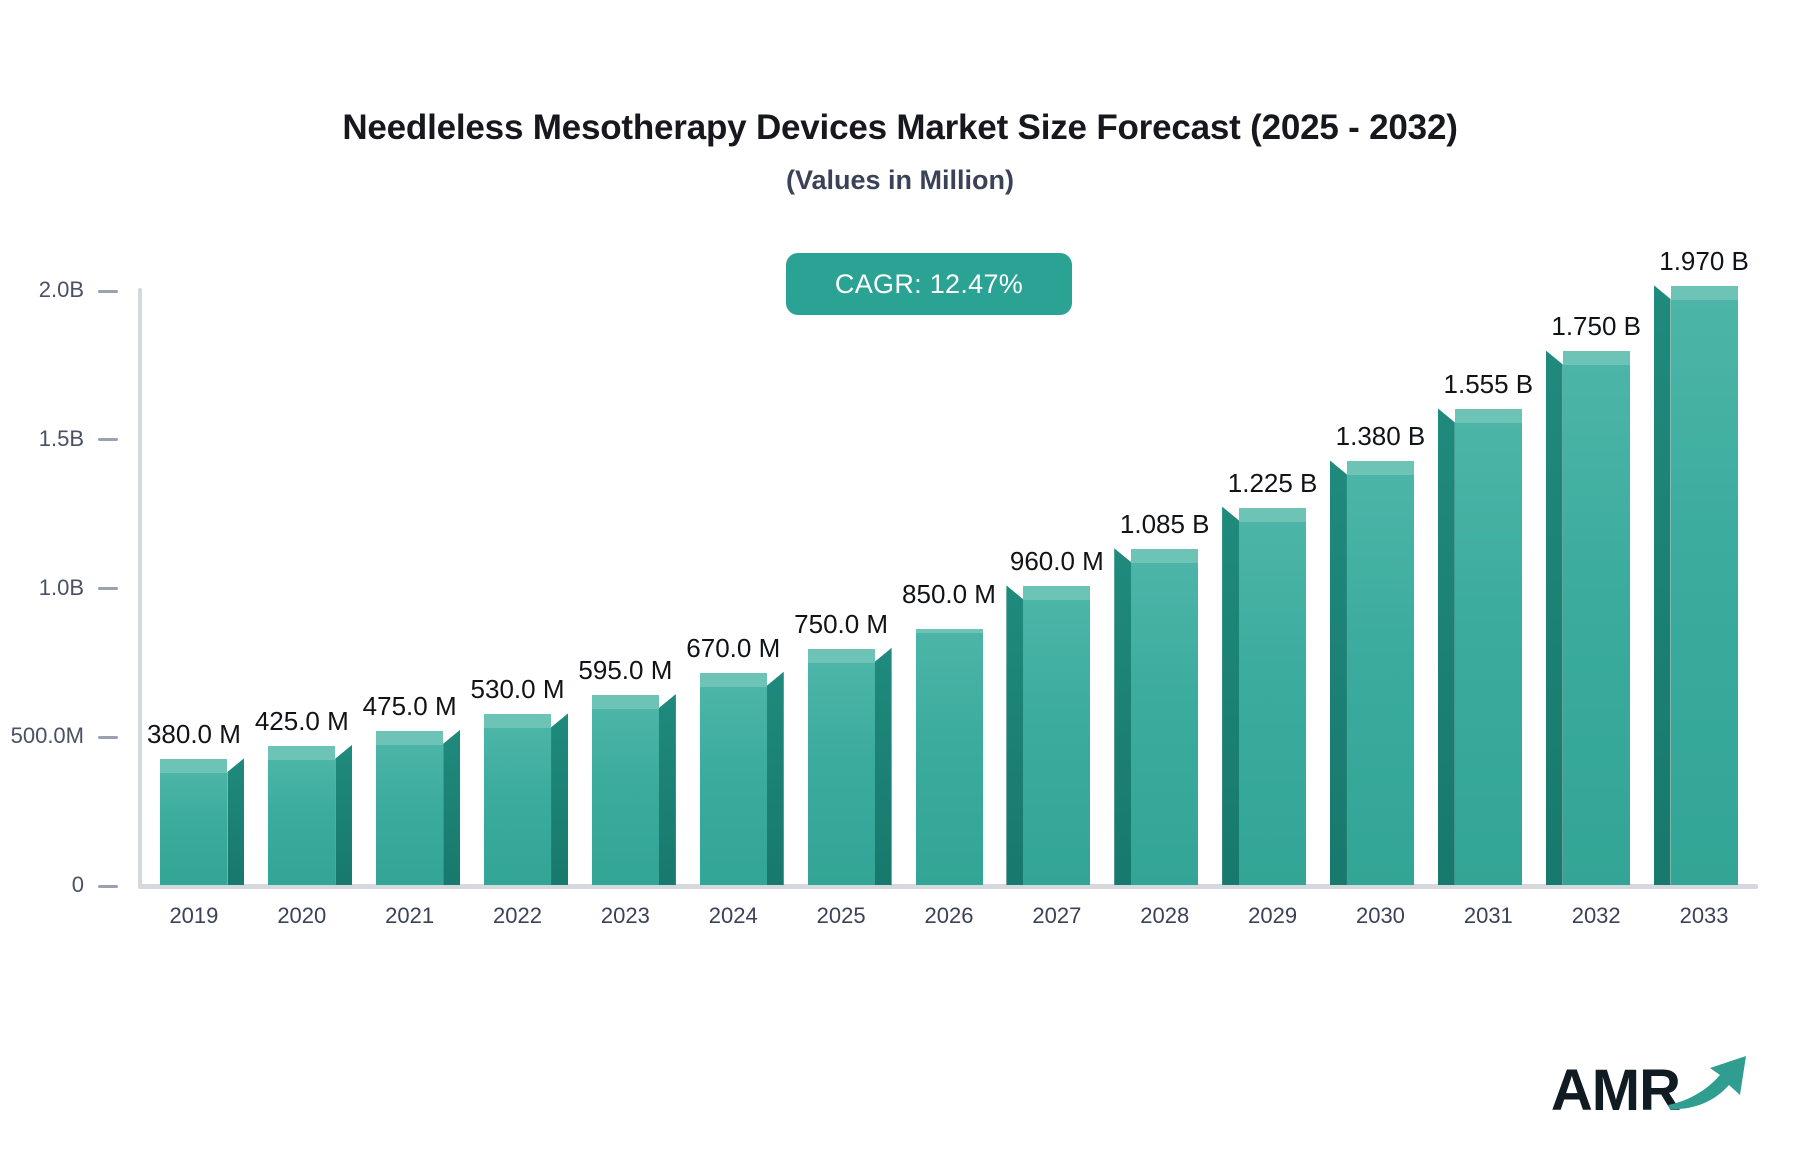 This screenshot has height=1156, width=1800. What do you see at coordinates (1380, 915) in the screenshot?
I see `x-axis-tick-label: 2030` at bounding box center [1380, 915].